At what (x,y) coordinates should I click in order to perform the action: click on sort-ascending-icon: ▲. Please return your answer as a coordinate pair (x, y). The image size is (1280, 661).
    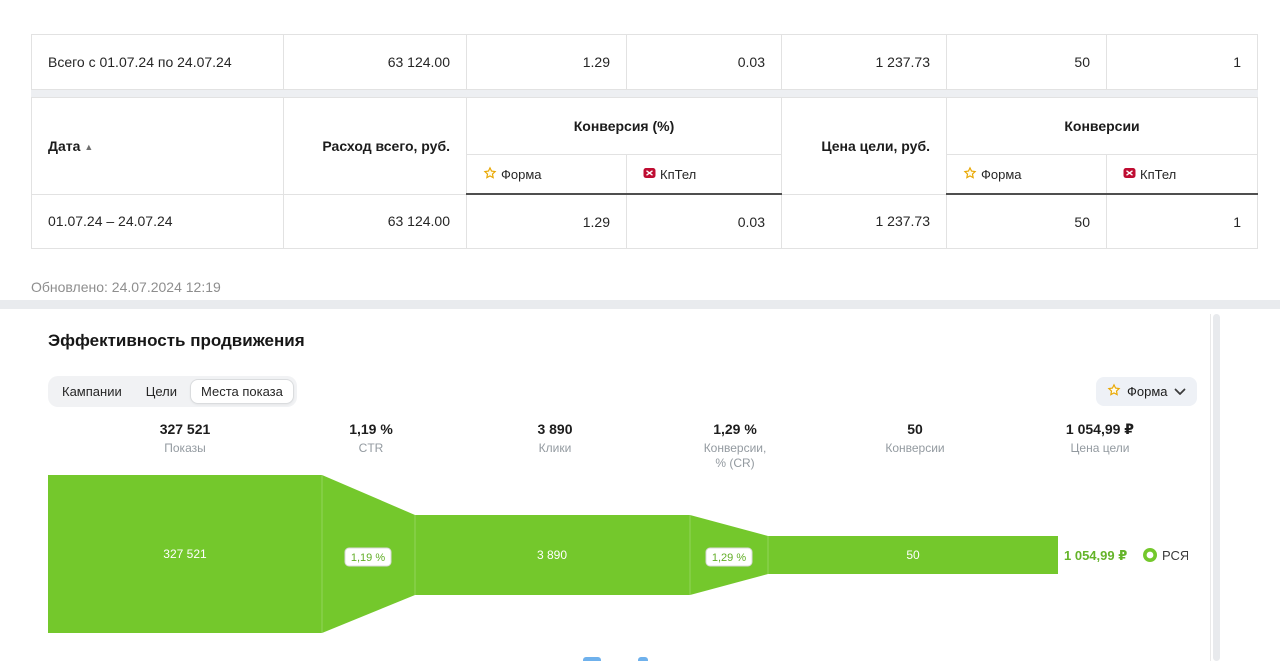
    Looking at the image, I should click on (89, 146).